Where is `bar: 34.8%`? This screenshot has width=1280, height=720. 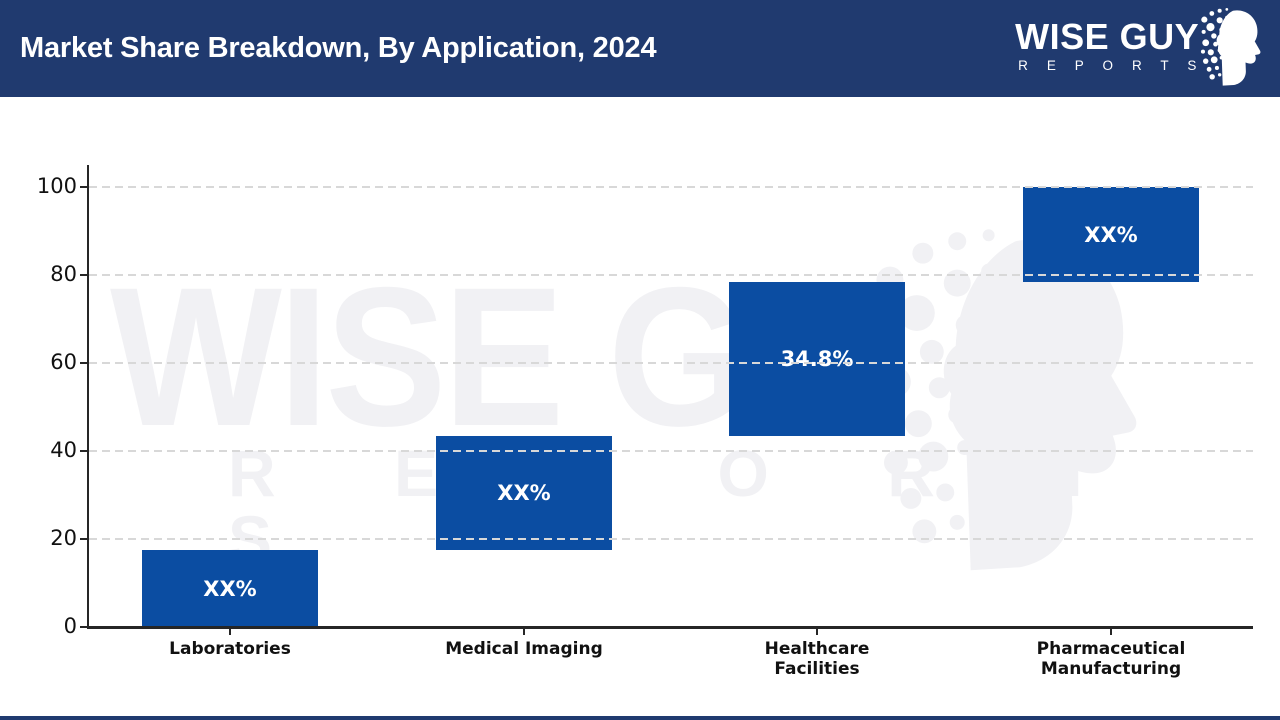 bar: 34.8% is located at coordinates (817, 359).